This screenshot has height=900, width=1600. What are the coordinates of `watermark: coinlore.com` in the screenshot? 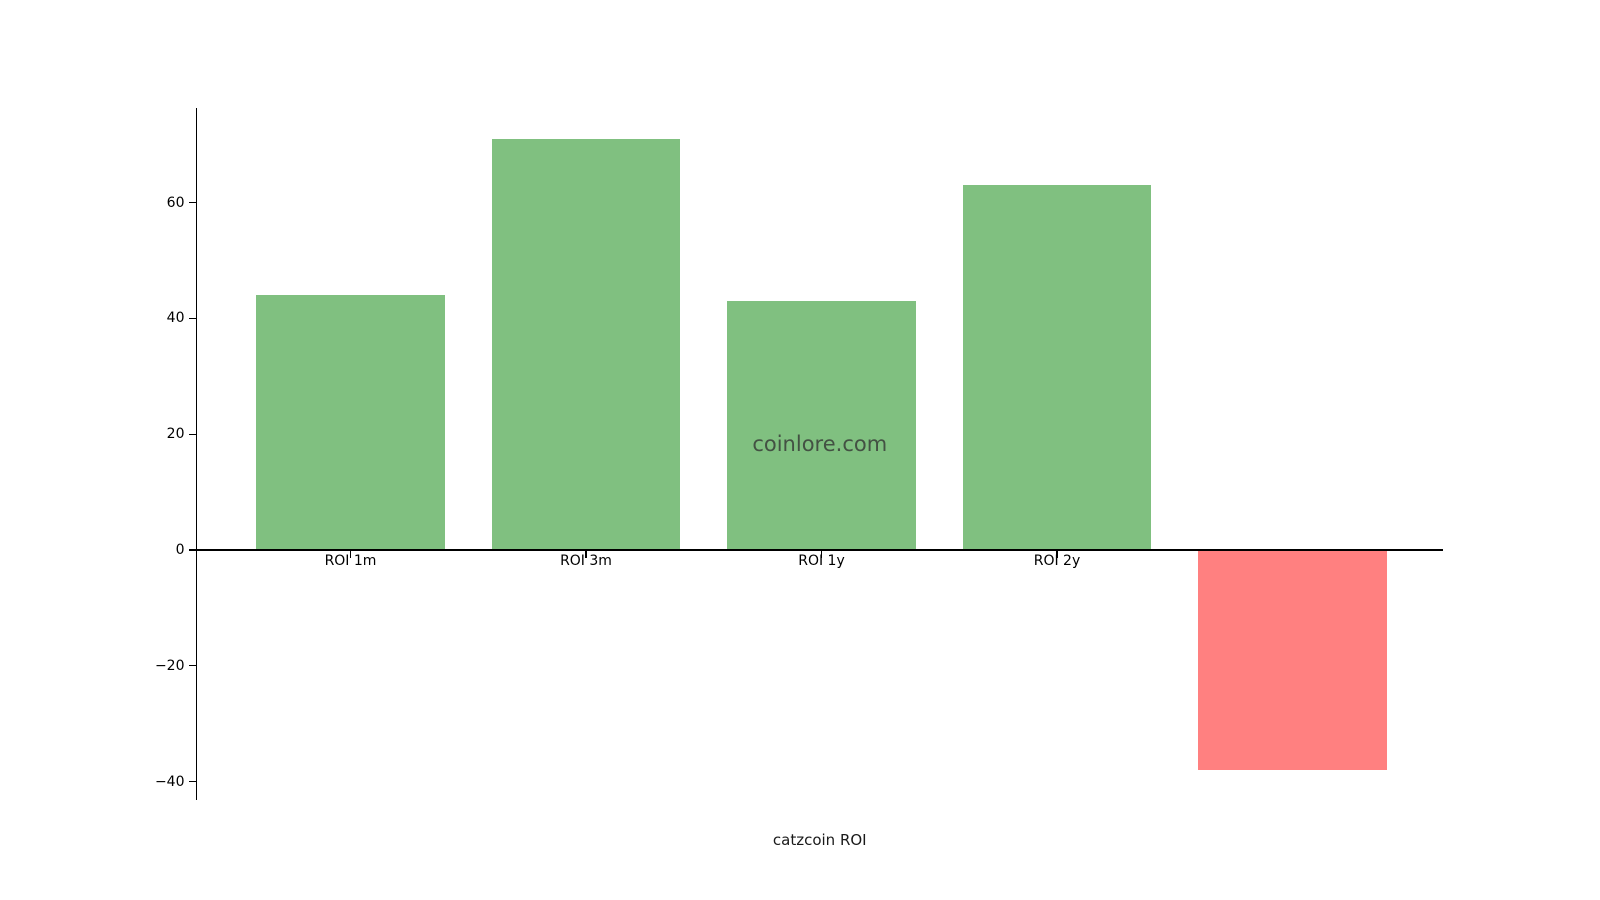 It's located at (820, 444).